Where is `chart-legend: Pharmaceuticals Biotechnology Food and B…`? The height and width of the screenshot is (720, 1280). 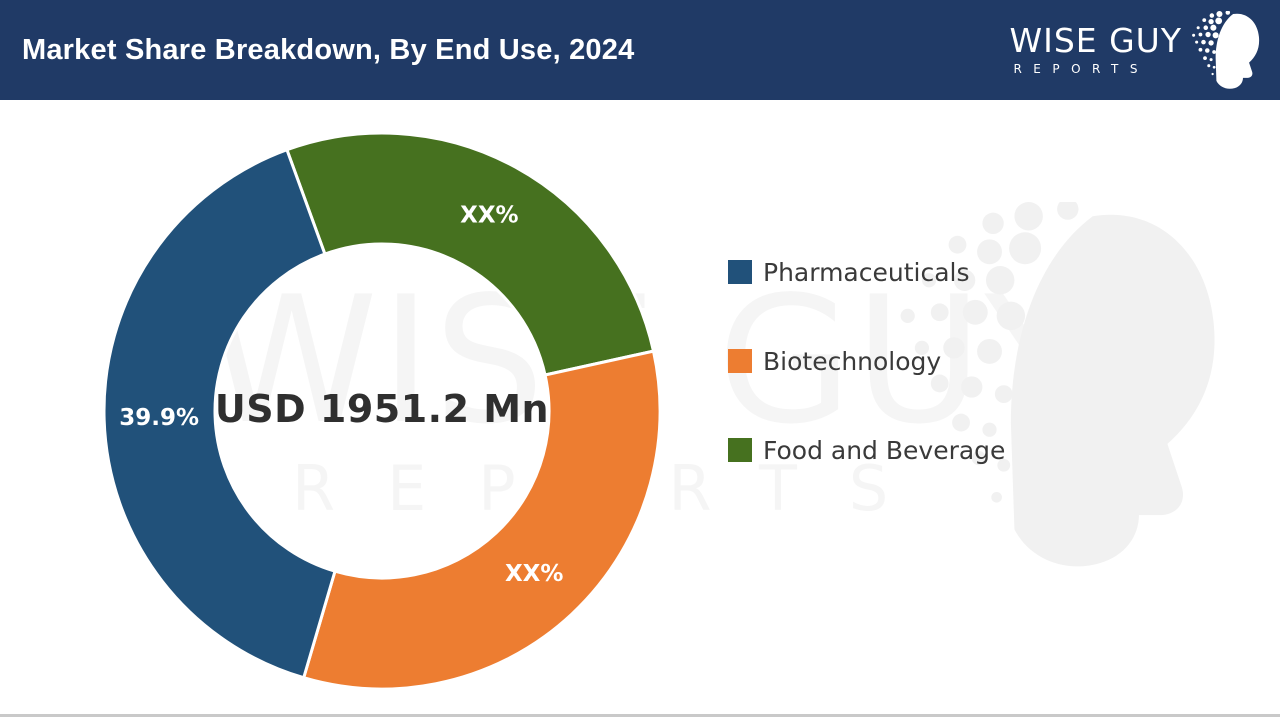 chart-legend: Pharmaceuticals Biotechnology Food and B… is located at coordinates (866, 390).